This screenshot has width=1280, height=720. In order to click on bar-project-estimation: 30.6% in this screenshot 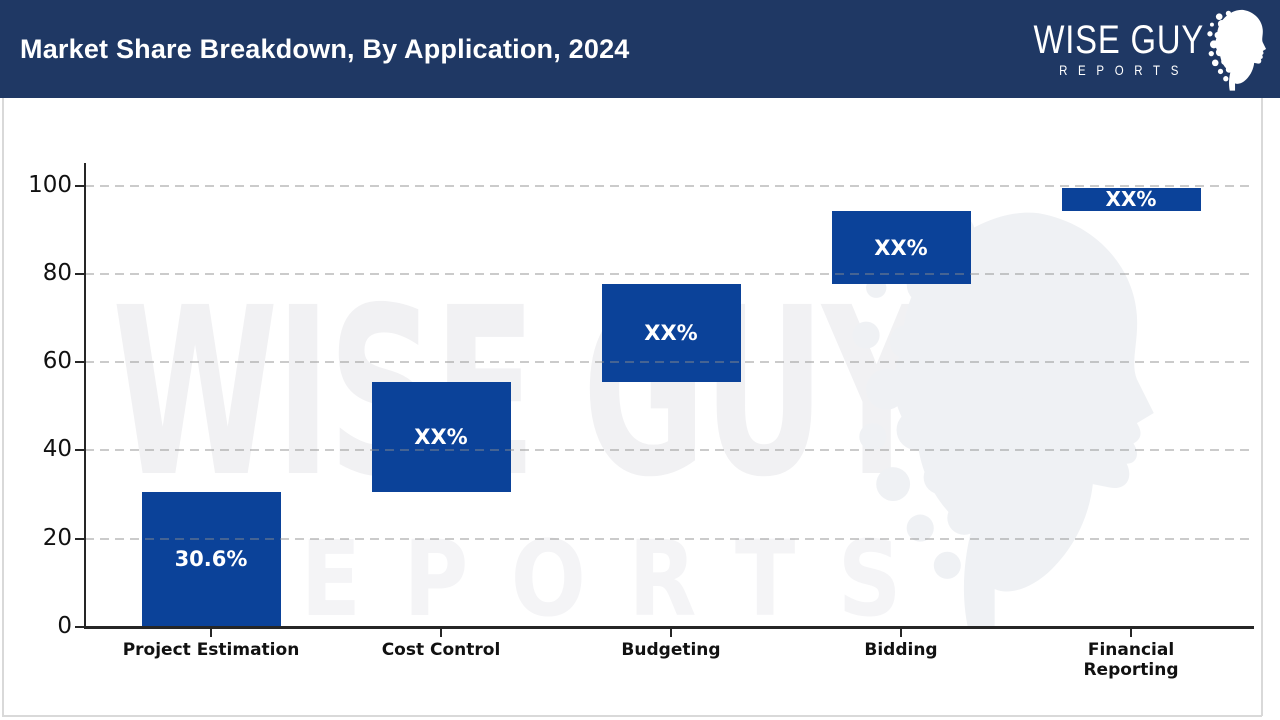, I will do `click(211, 559)`.